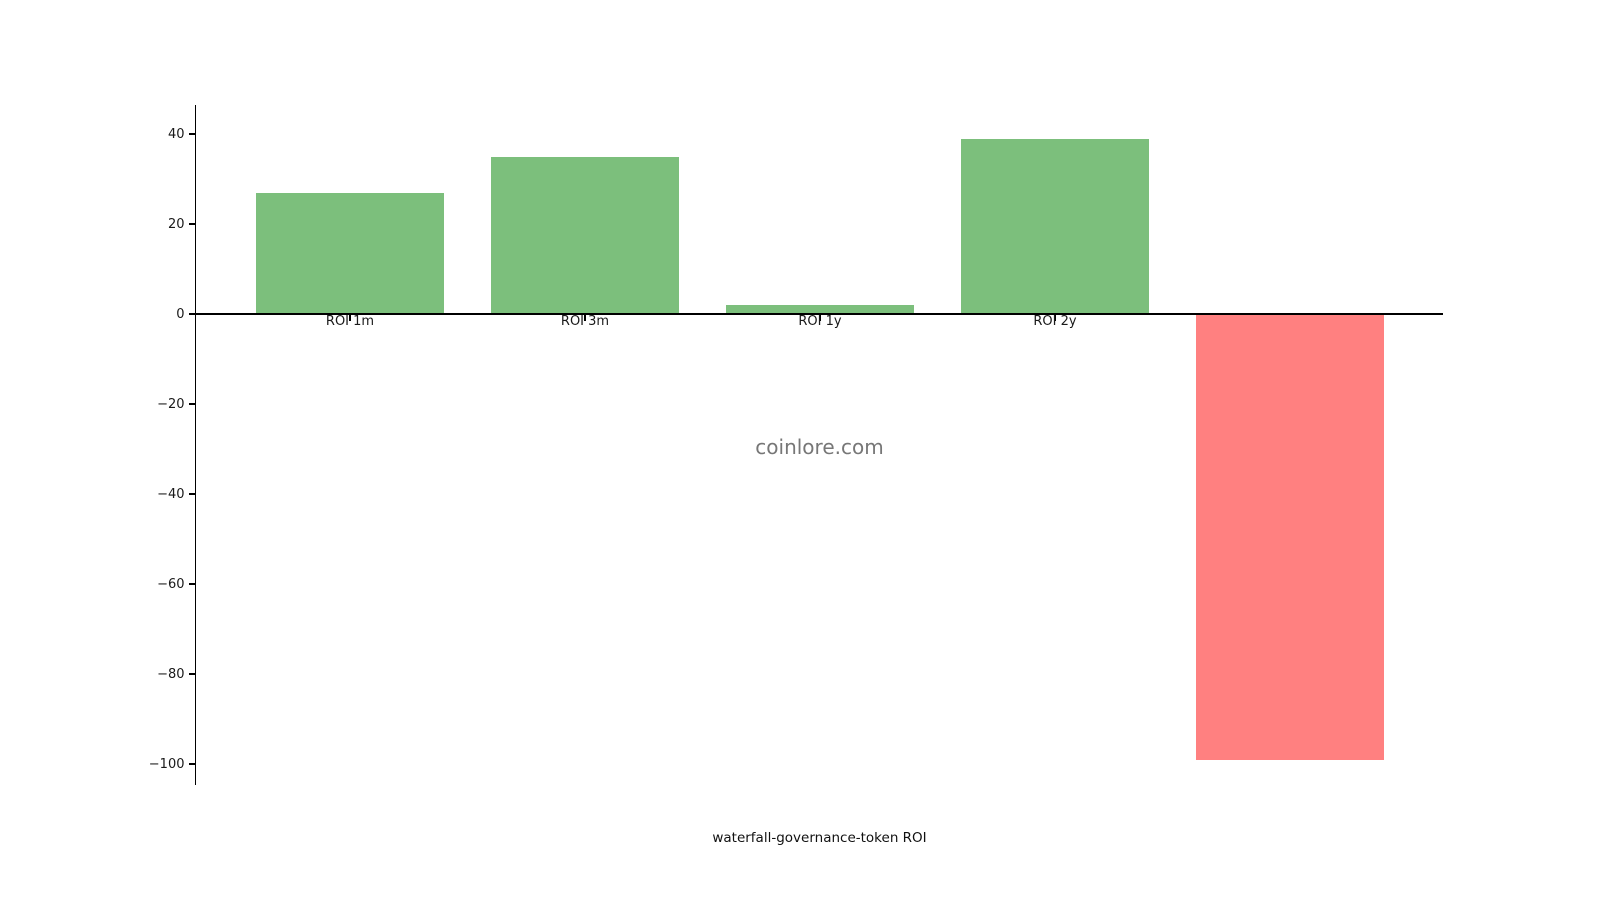 This screenshot has height=900, width=1600. I want to click on y-tick-label-0: 0, so click(180, 314).